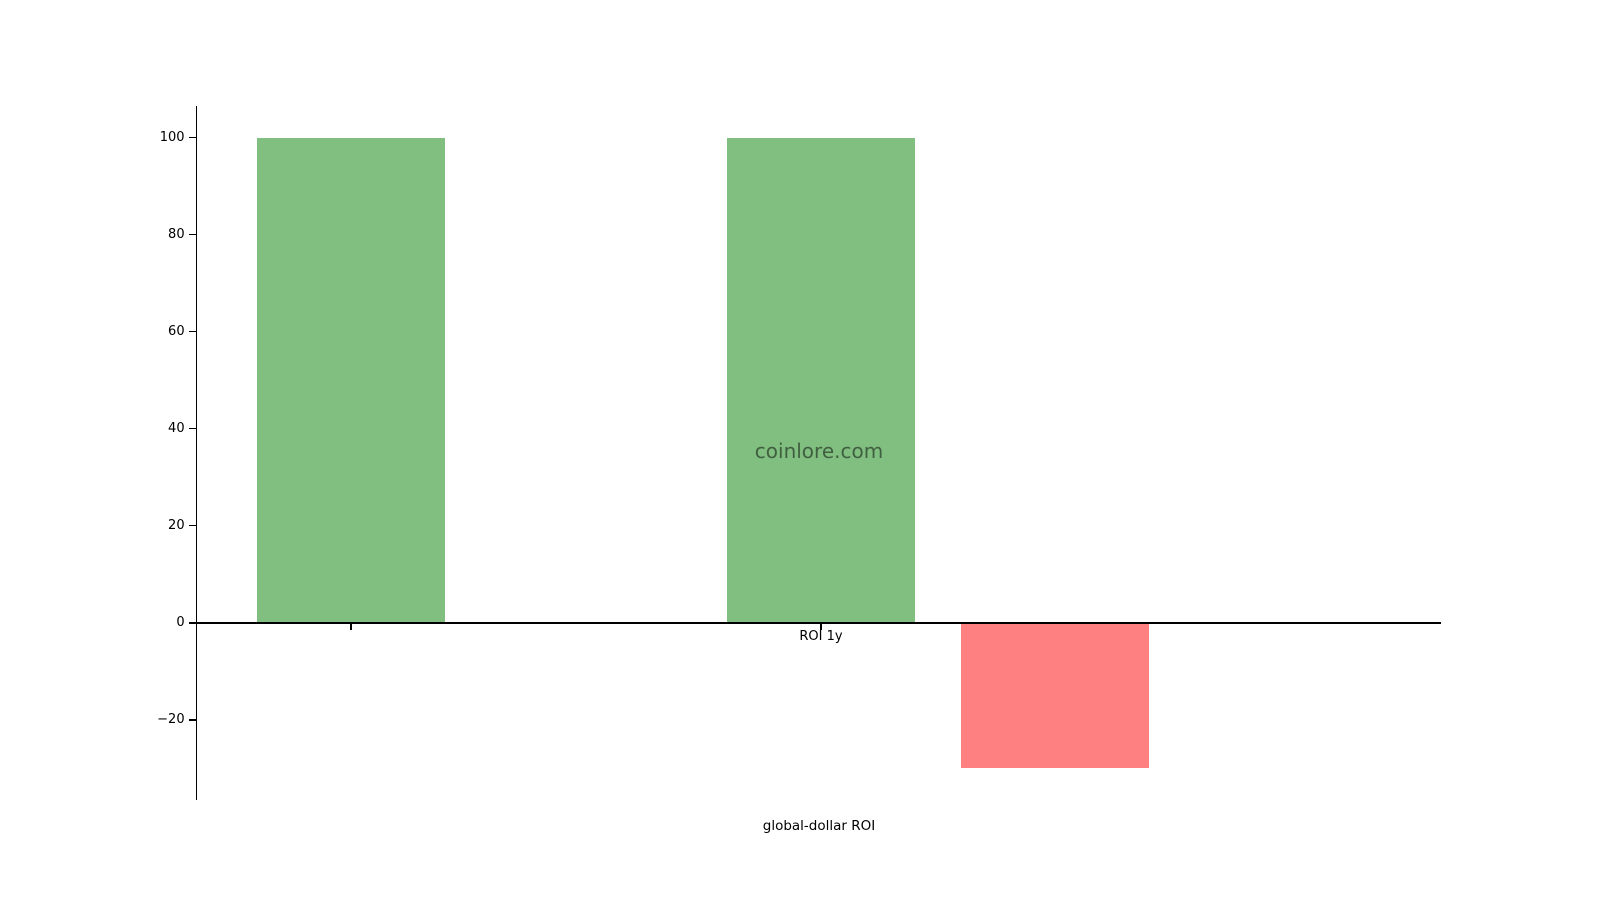 The height and width of the screenshot is (900, 1600). What do you see at coordinates (172, 138) in the screenshot?
I see `y-tick-label: 100` at bounding box center [172, 138].